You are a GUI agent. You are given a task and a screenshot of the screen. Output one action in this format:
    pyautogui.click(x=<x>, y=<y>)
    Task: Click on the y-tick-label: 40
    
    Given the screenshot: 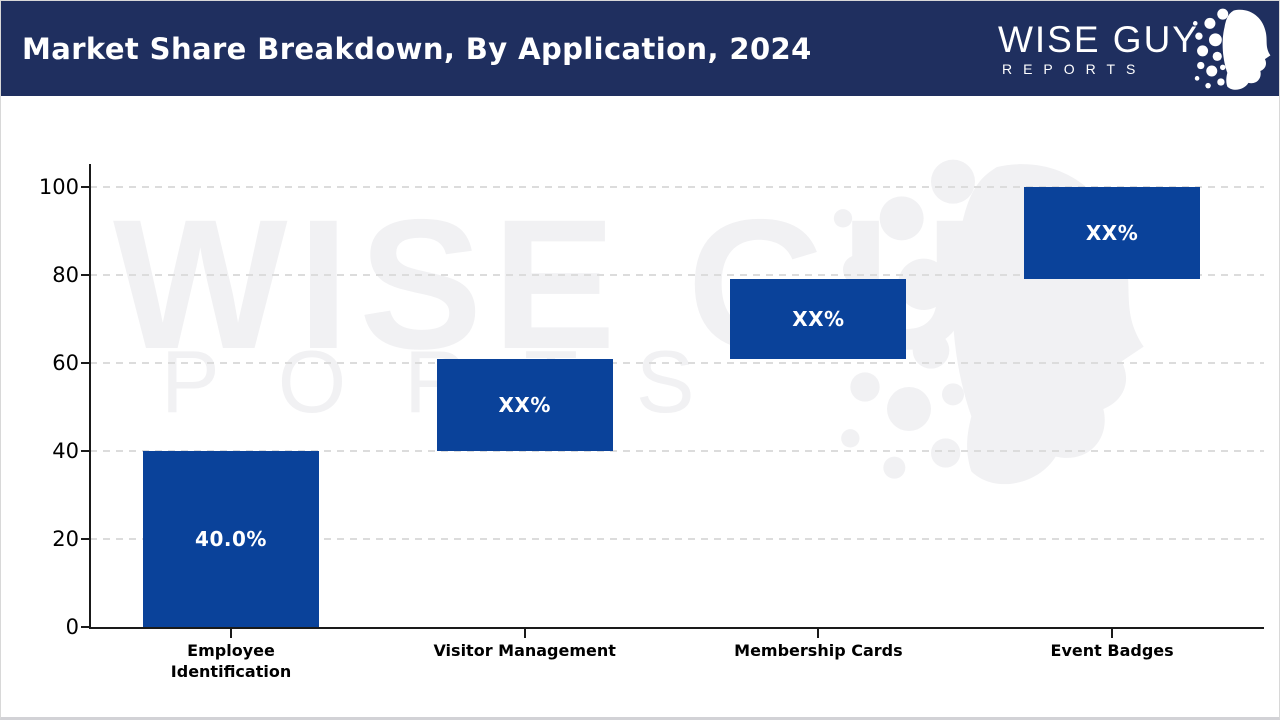 What is the action you would take?
    pyautogui.click(x=65, y=451)
    